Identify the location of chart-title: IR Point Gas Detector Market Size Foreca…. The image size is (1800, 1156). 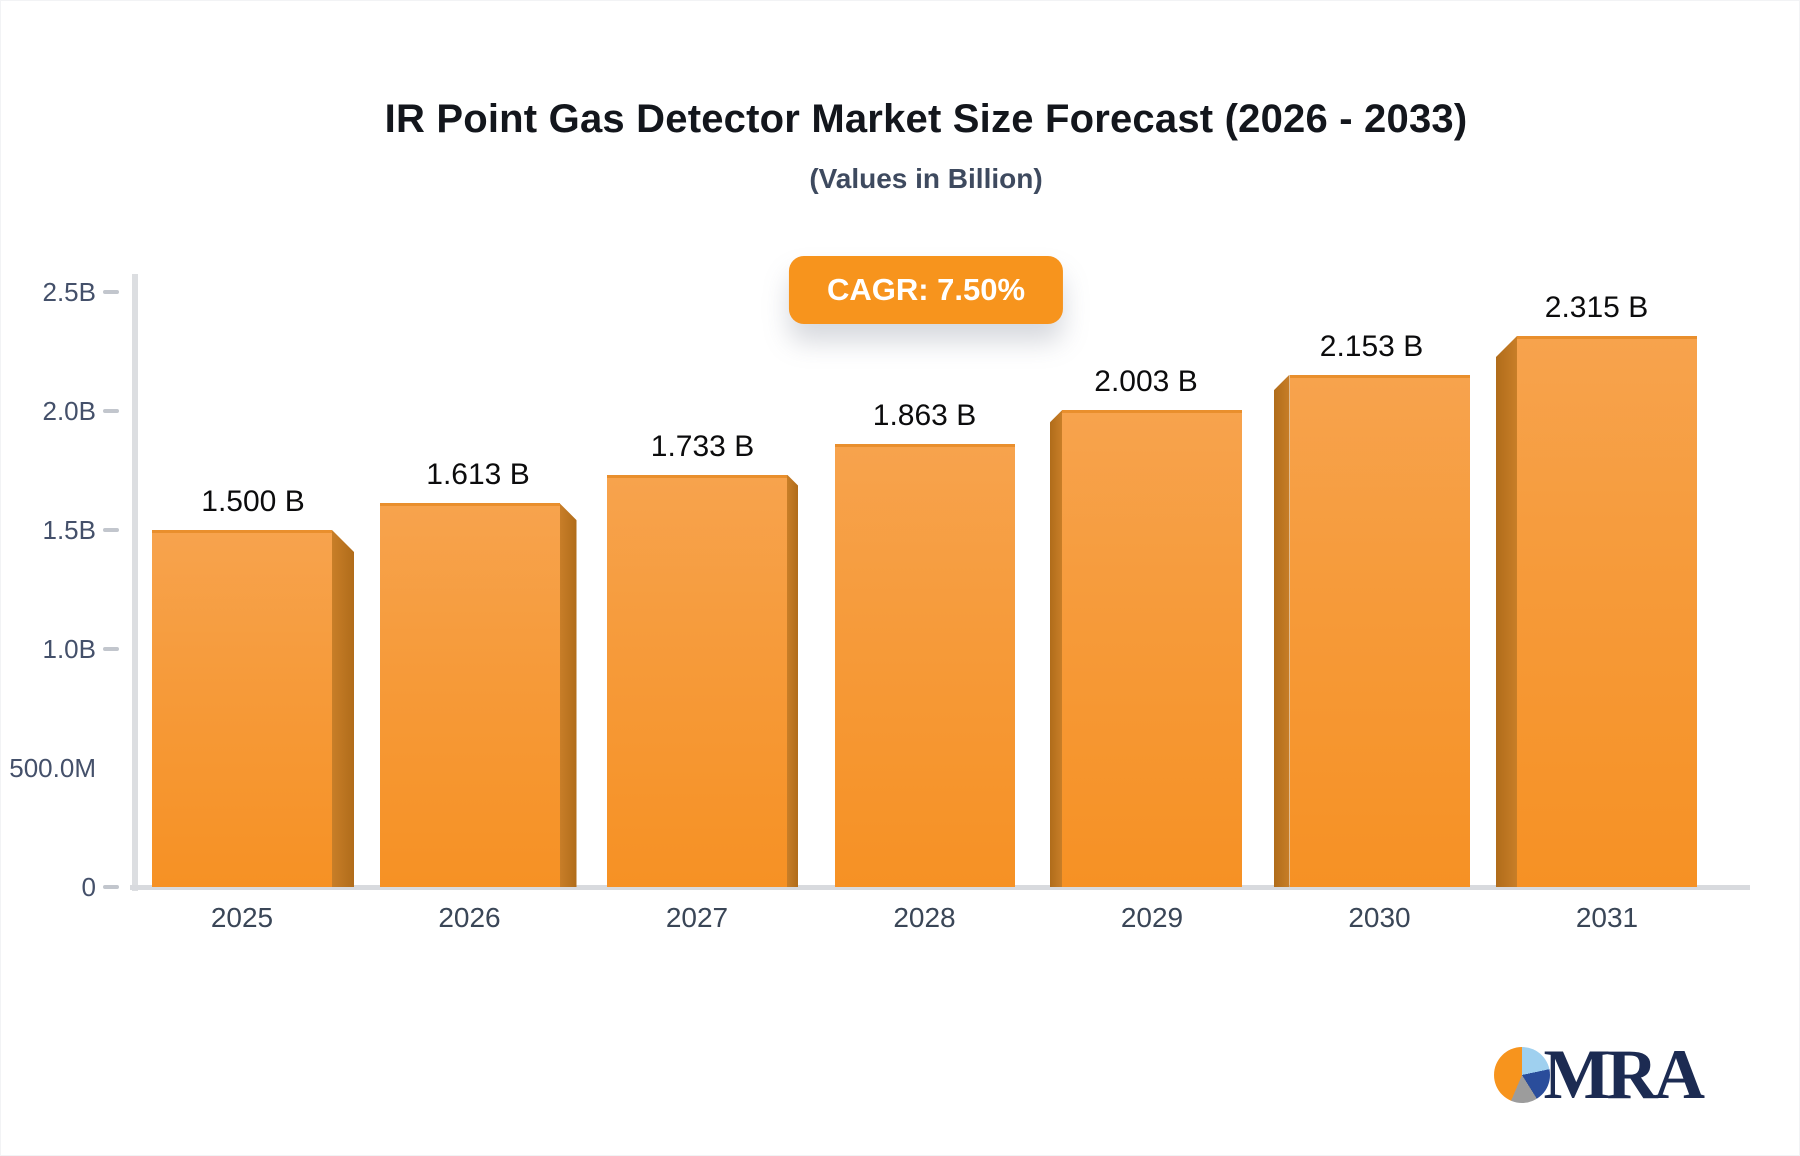
(926, 119).